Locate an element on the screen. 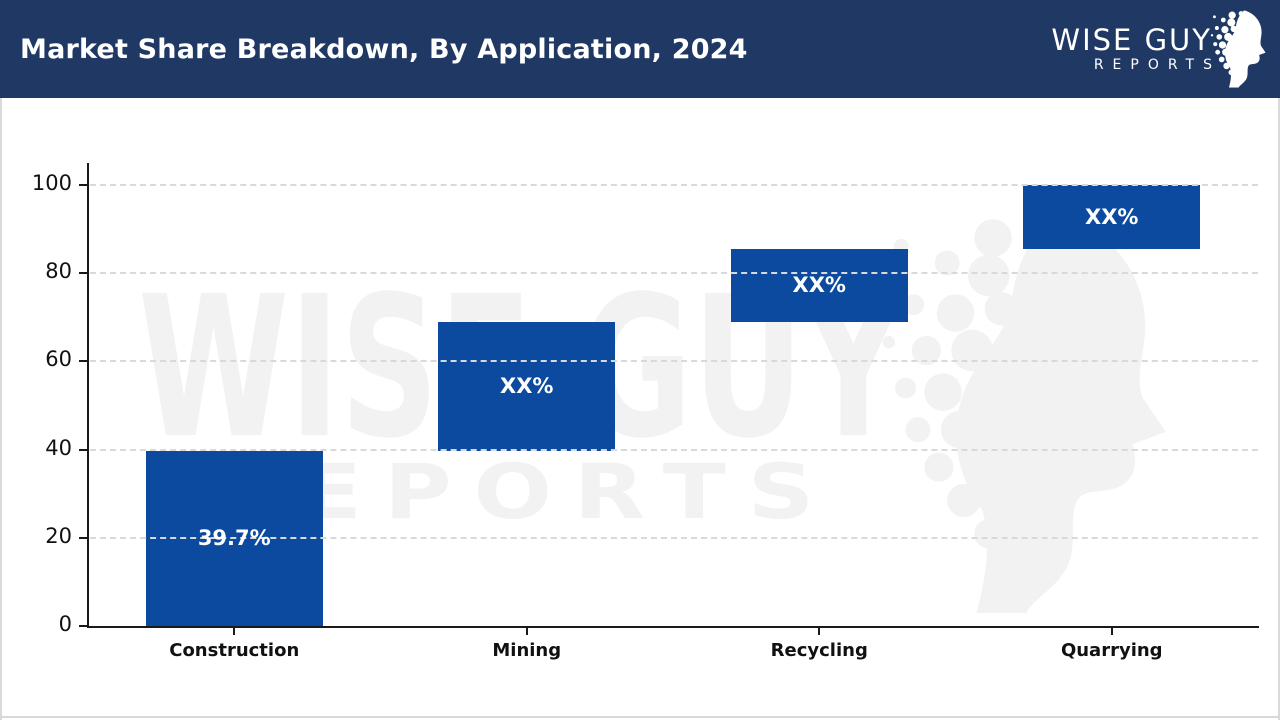 The width and height of the screenshot is (1280, 720). brand-logo-text: WISE GUY REPORTS is located at coordinates (1131, 47).